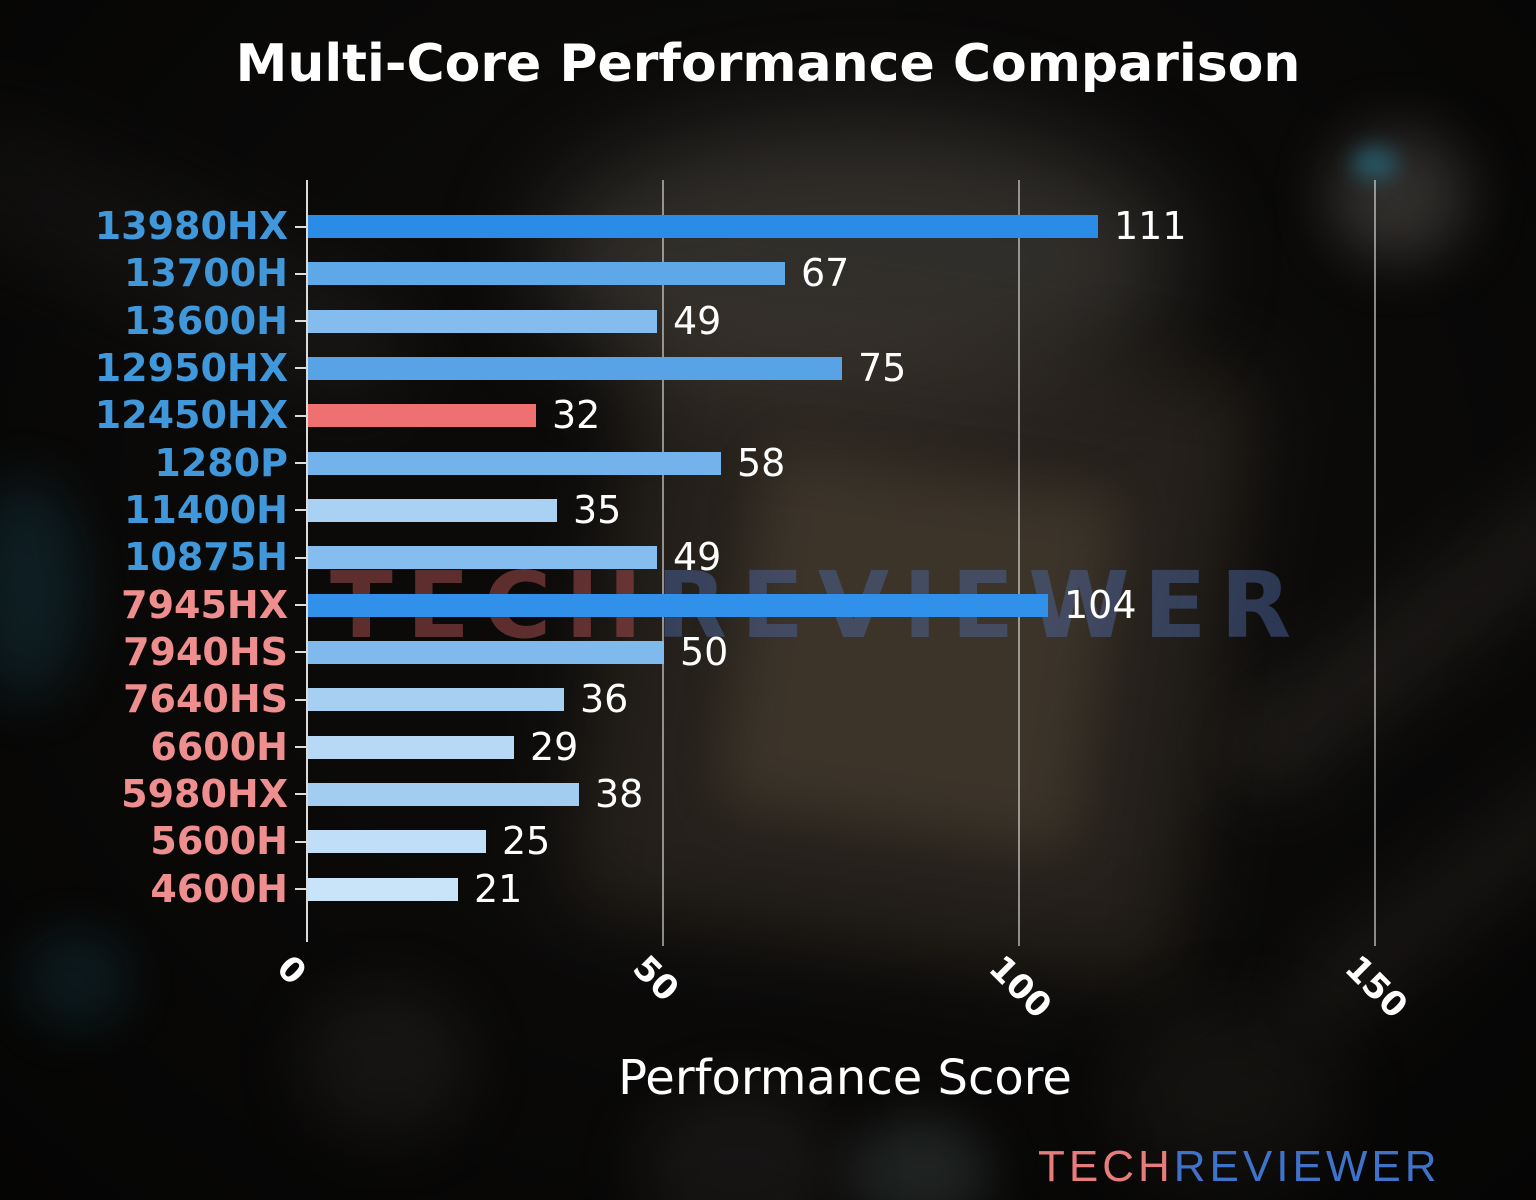 This screenshot has width=1536, height=1200. What do you see at coordinates (768, 889) in the screenshot?
I see `bar-row: 4600H 21` at bounding box center [768, 889].